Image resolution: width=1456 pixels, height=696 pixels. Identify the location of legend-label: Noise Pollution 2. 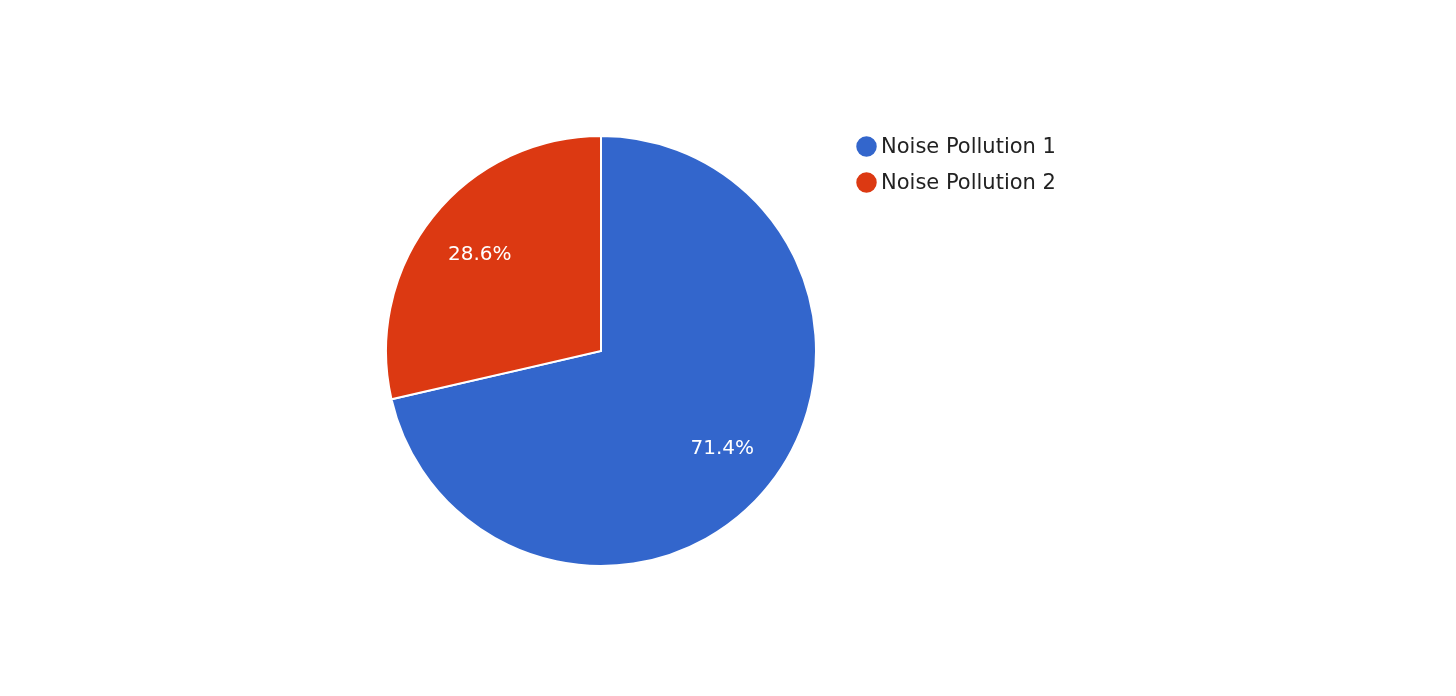
(968, 181).